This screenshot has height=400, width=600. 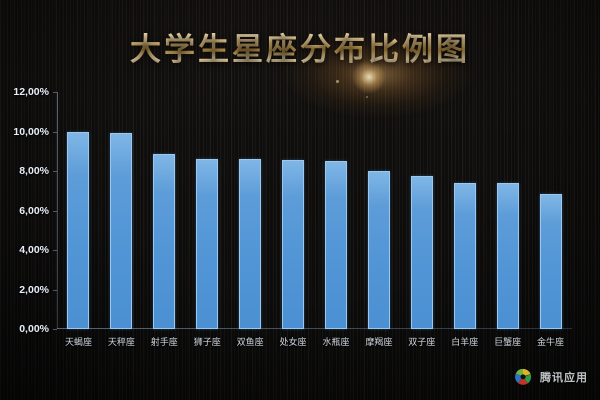 I want to click on x-axis-tick-label: 巨蟹座, so click(x=508, y=342).